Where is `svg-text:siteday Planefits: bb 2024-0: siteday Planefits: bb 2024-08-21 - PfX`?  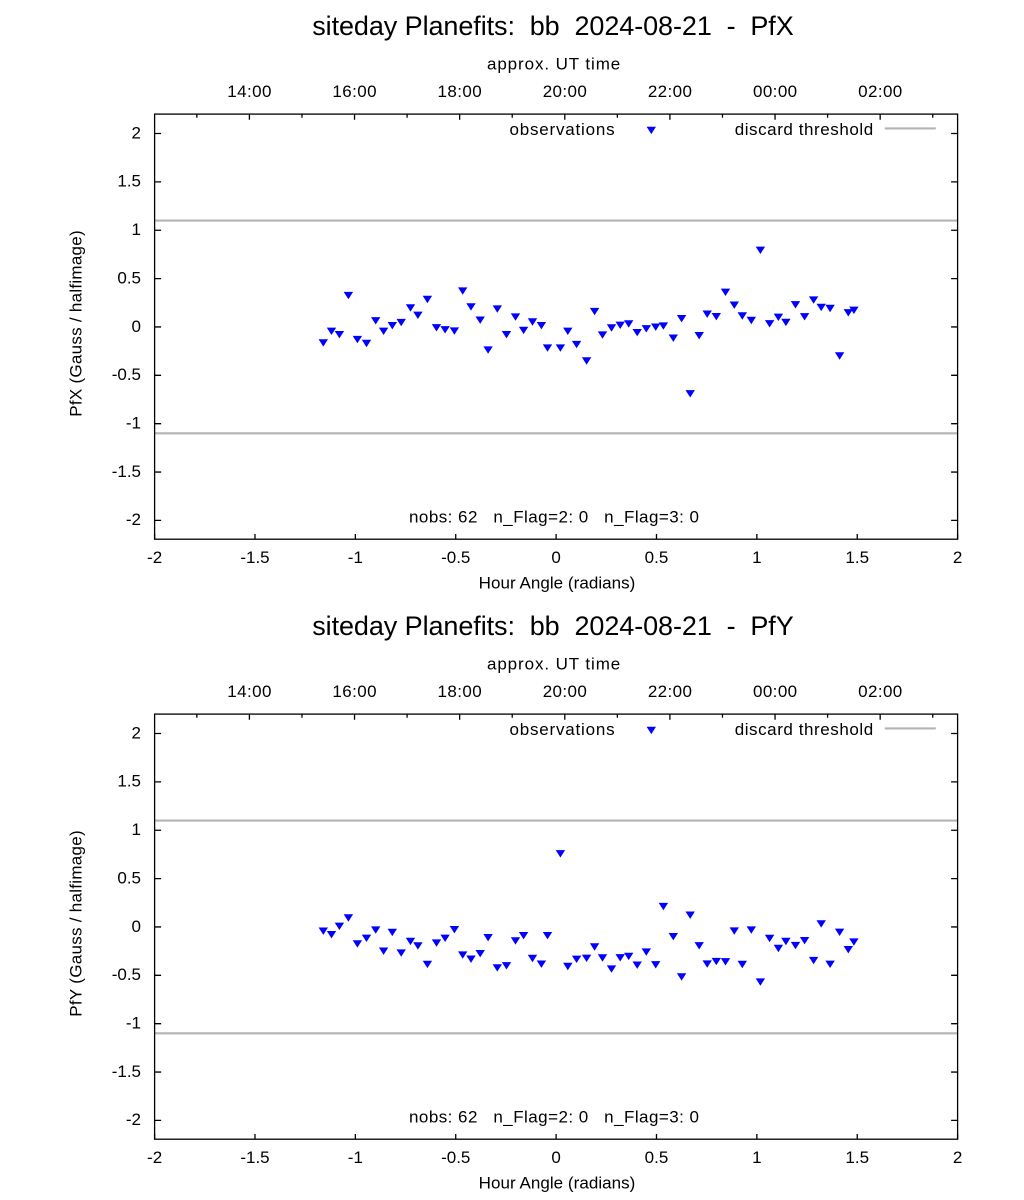
svg-text:siteday Planefits: bb 2024-0: siteday Planefits: bb 2024-08-21 - PfX is located at coordinates (553, 26).